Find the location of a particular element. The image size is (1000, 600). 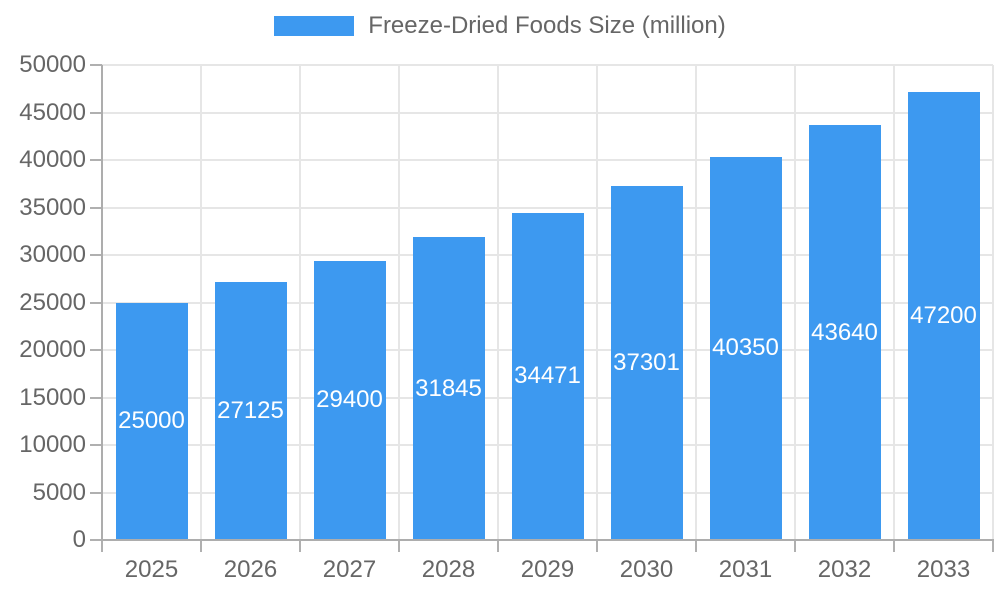

x-axis-tick-label-2029: 2029 is located at coordinates (547, 569).